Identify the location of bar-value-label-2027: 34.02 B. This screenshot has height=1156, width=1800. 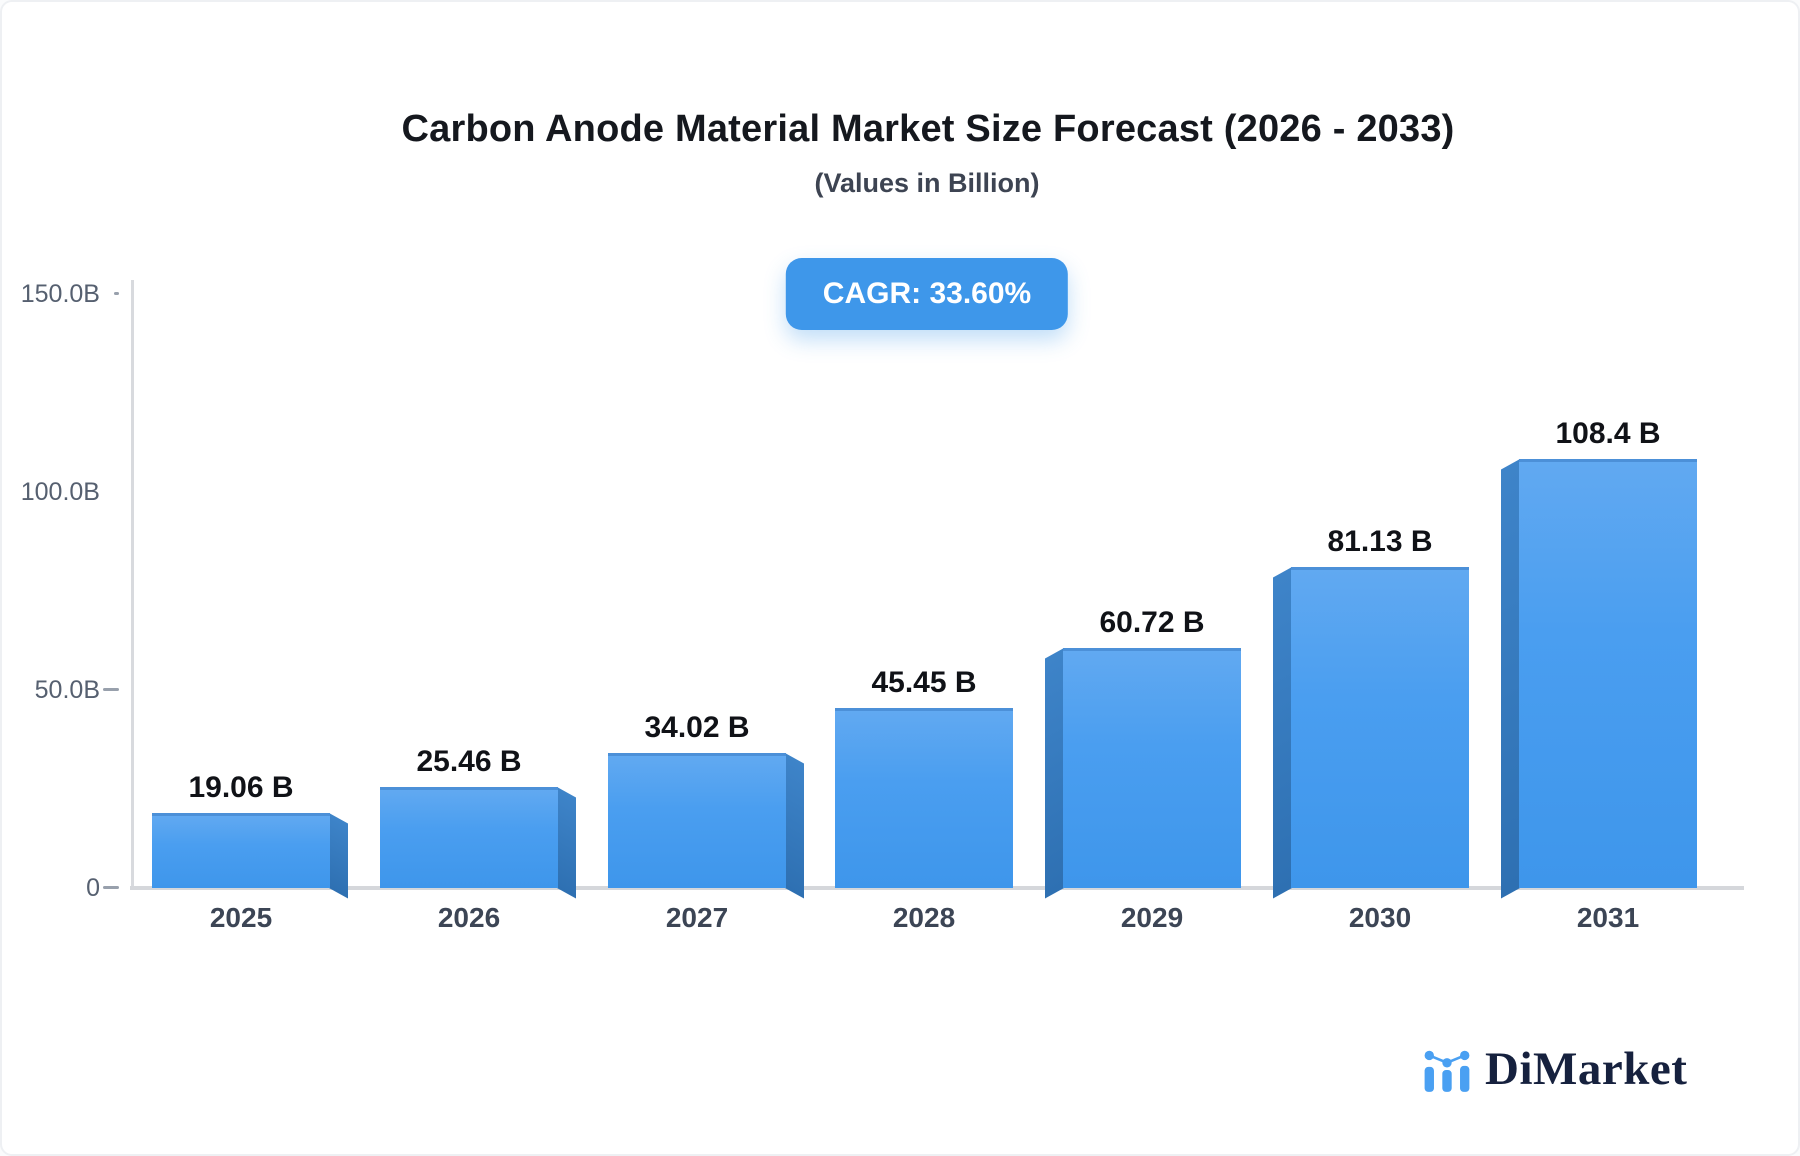
(697, 727).